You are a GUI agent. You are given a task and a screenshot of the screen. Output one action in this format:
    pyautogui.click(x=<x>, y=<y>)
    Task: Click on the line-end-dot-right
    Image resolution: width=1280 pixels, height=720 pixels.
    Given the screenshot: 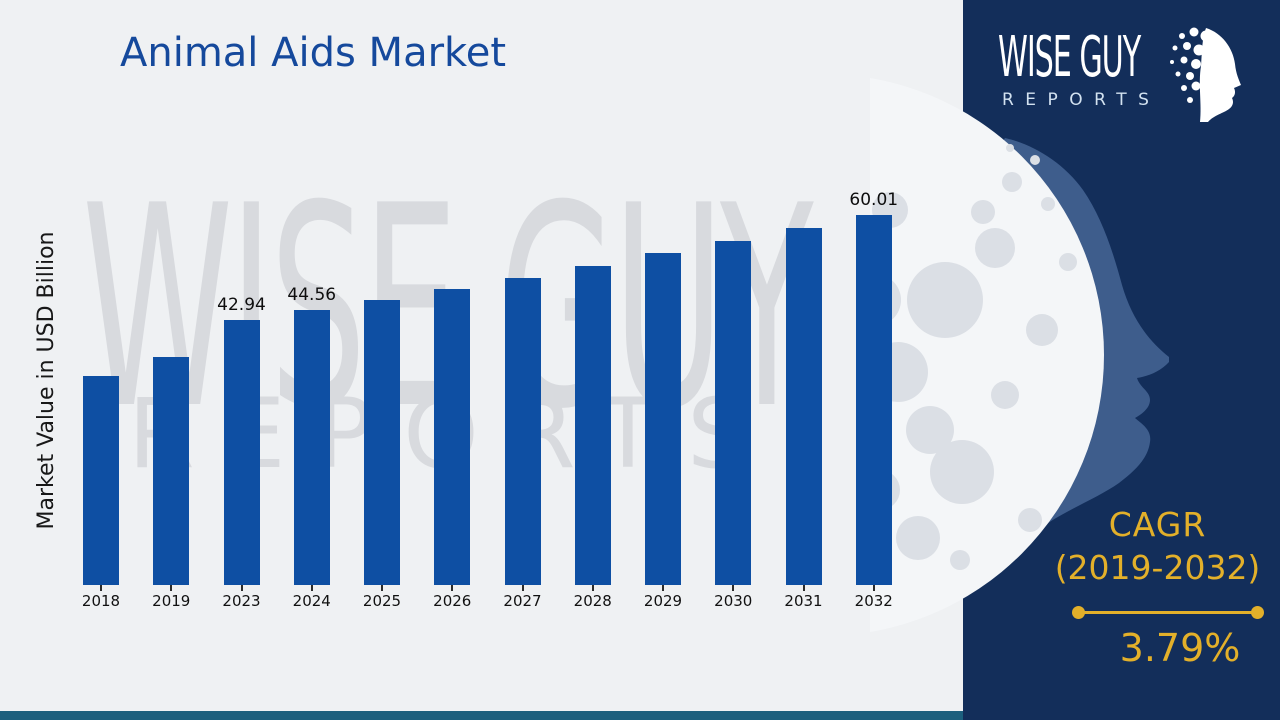 What is the action you would take?
    pyautogui.click(x=1257, y=612)
    